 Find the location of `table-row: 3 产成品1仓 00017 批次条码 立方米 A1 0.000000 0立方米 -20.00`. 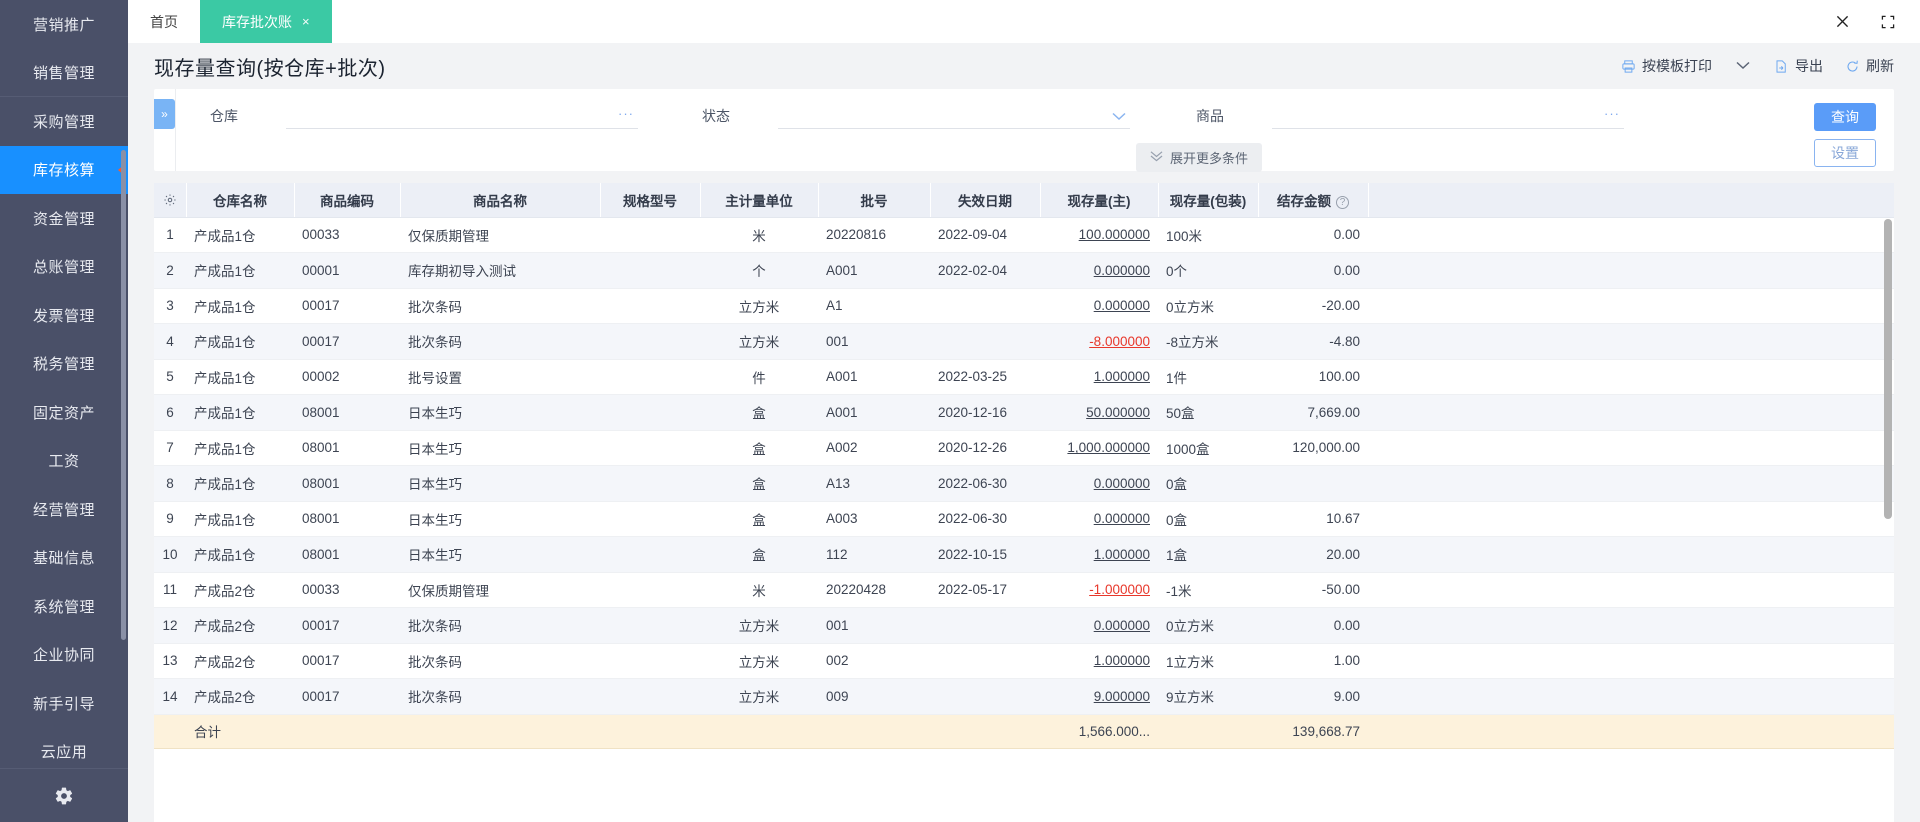

table-row: 3 产成品1仓 00017 批次条码 立方米 A1 0.000000 0立方米 -20.00 is located at coordinates (1024, 306).